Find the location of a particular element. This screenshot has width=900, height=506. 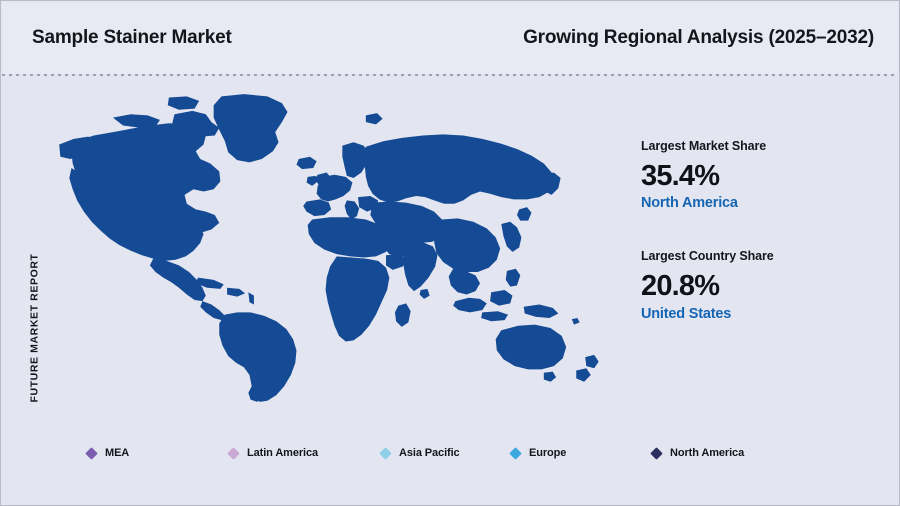

region-chile-argentina-tip is located at coordinates (255, 394).